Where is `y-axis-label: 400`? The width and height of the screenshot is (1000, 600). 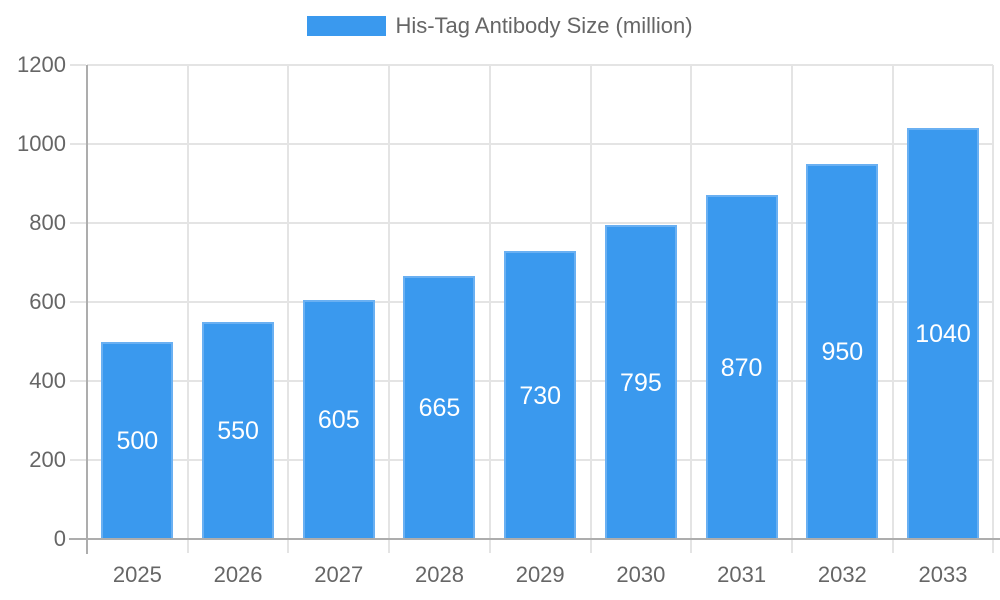 y-axis-label: 400 is located at coordinates (47, 381).